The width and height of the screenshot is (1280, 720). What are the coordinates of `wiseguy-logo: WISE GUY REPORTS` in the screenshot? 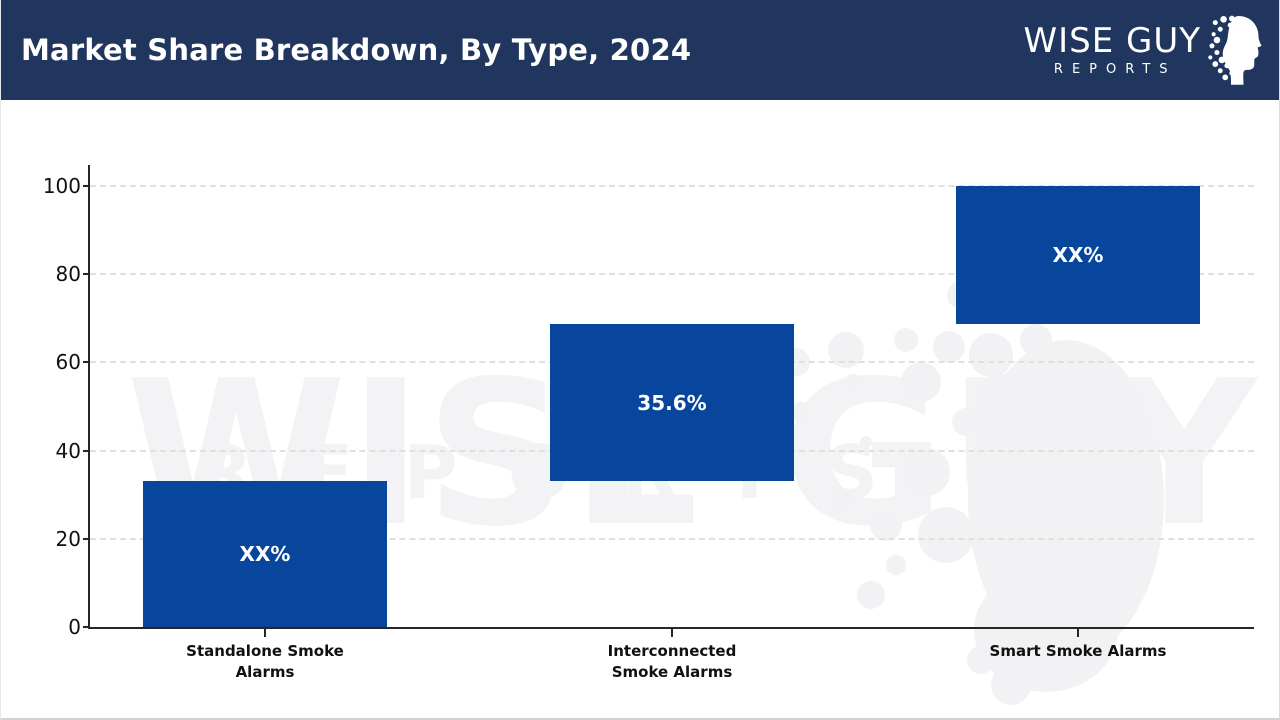 It's located at (1144, 50).